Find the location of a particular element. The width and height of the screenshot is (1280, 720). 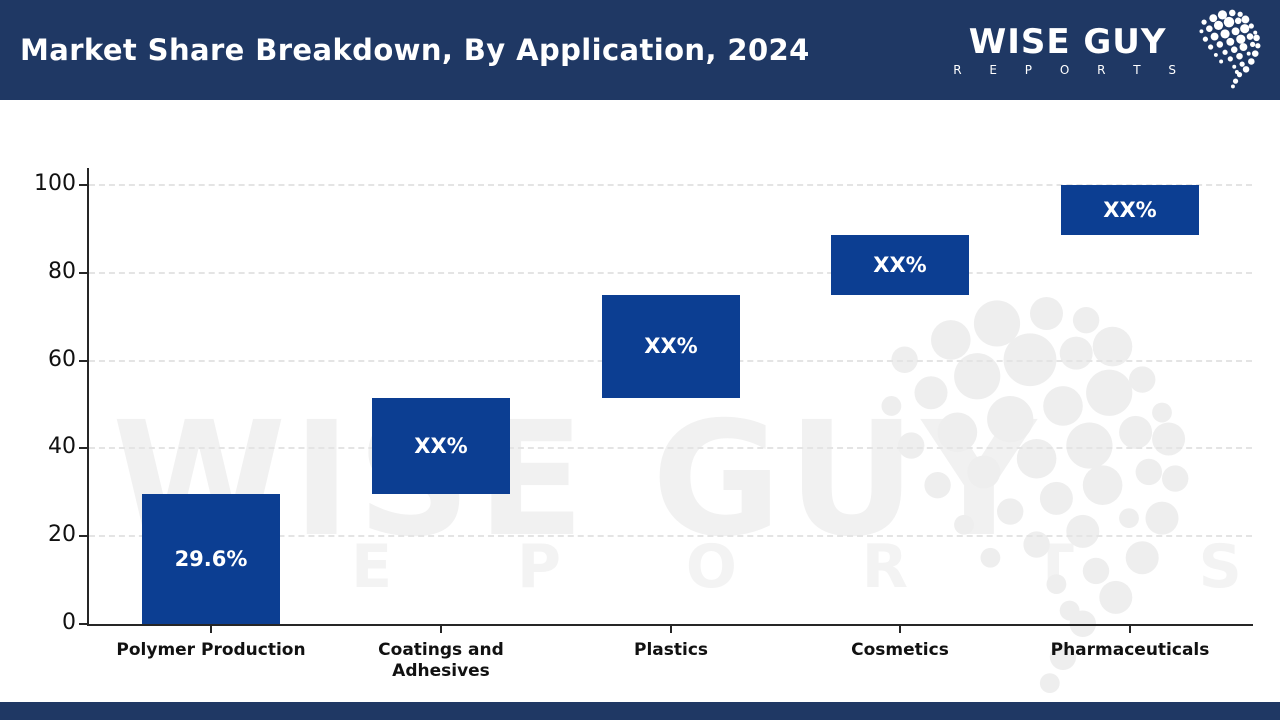

bar-value-label-cosmetics: XX% is located at coordinates (900, 264).